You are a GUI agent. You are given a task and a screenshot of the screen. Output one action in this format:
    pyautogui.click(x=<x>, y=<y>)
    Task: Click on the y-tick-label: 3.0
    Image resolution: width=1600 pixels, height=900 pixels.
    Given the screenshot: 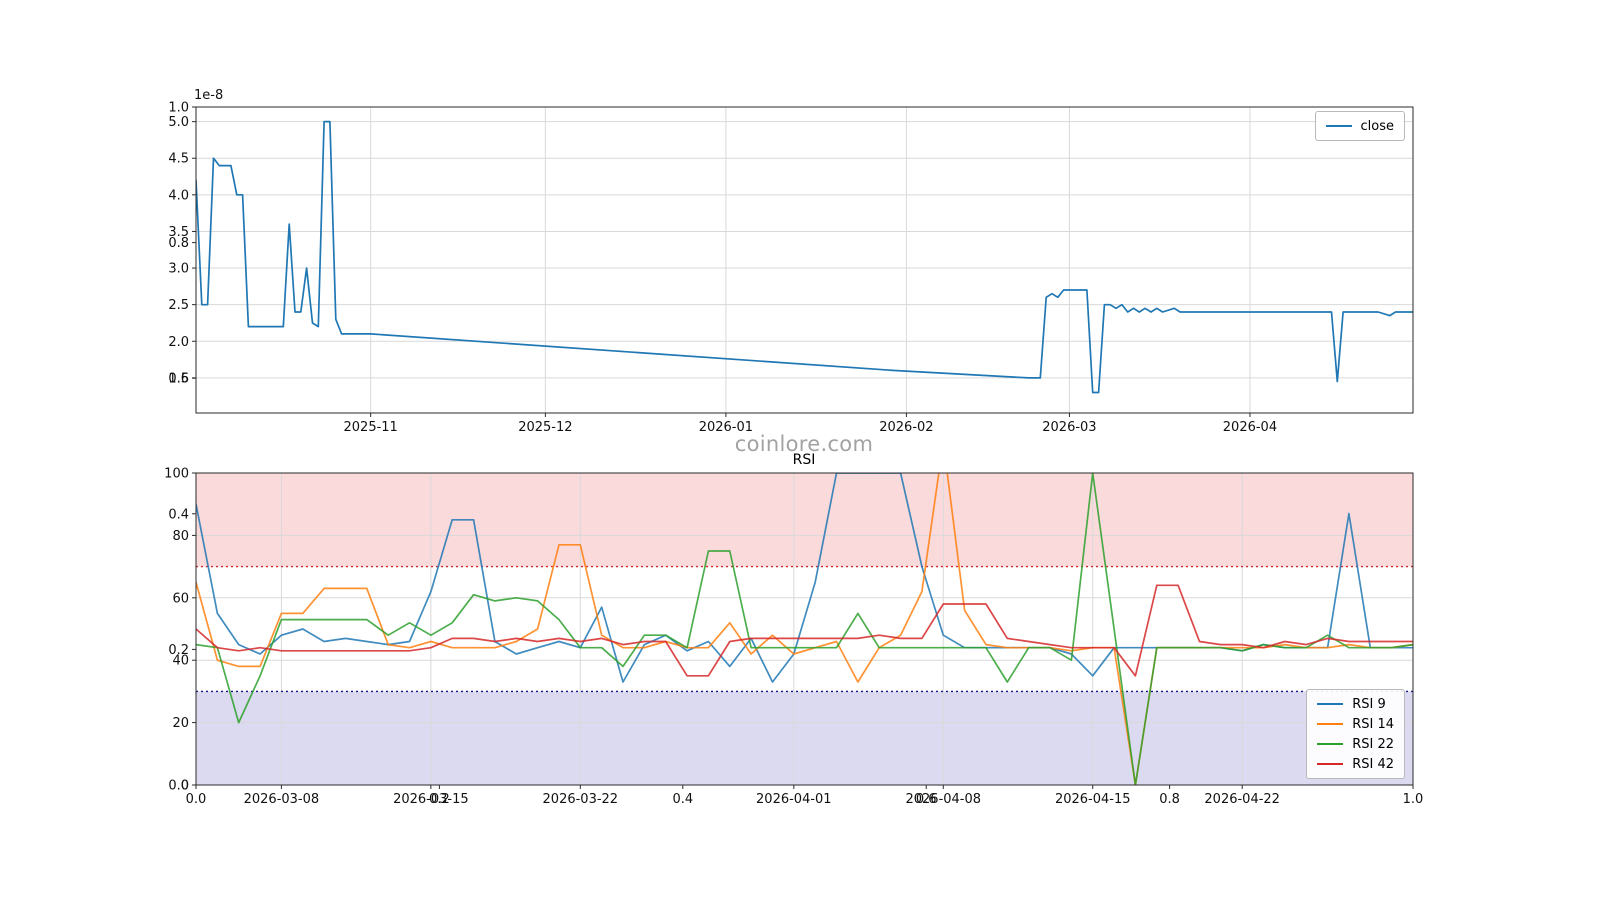 What is the action you would take?
    pyautogui.click(x=178, y=269)
    